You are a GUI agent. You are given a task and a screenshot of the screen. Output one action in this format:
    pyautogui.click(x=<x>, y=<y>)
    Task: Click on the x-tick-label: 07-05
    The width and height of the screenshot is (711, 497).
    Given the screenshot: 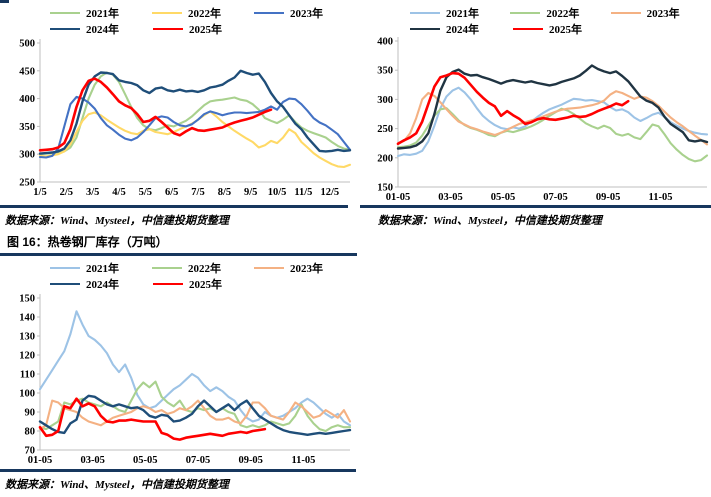 What is the action you would take?
    pyautogui.click(x=555, y=197)
    